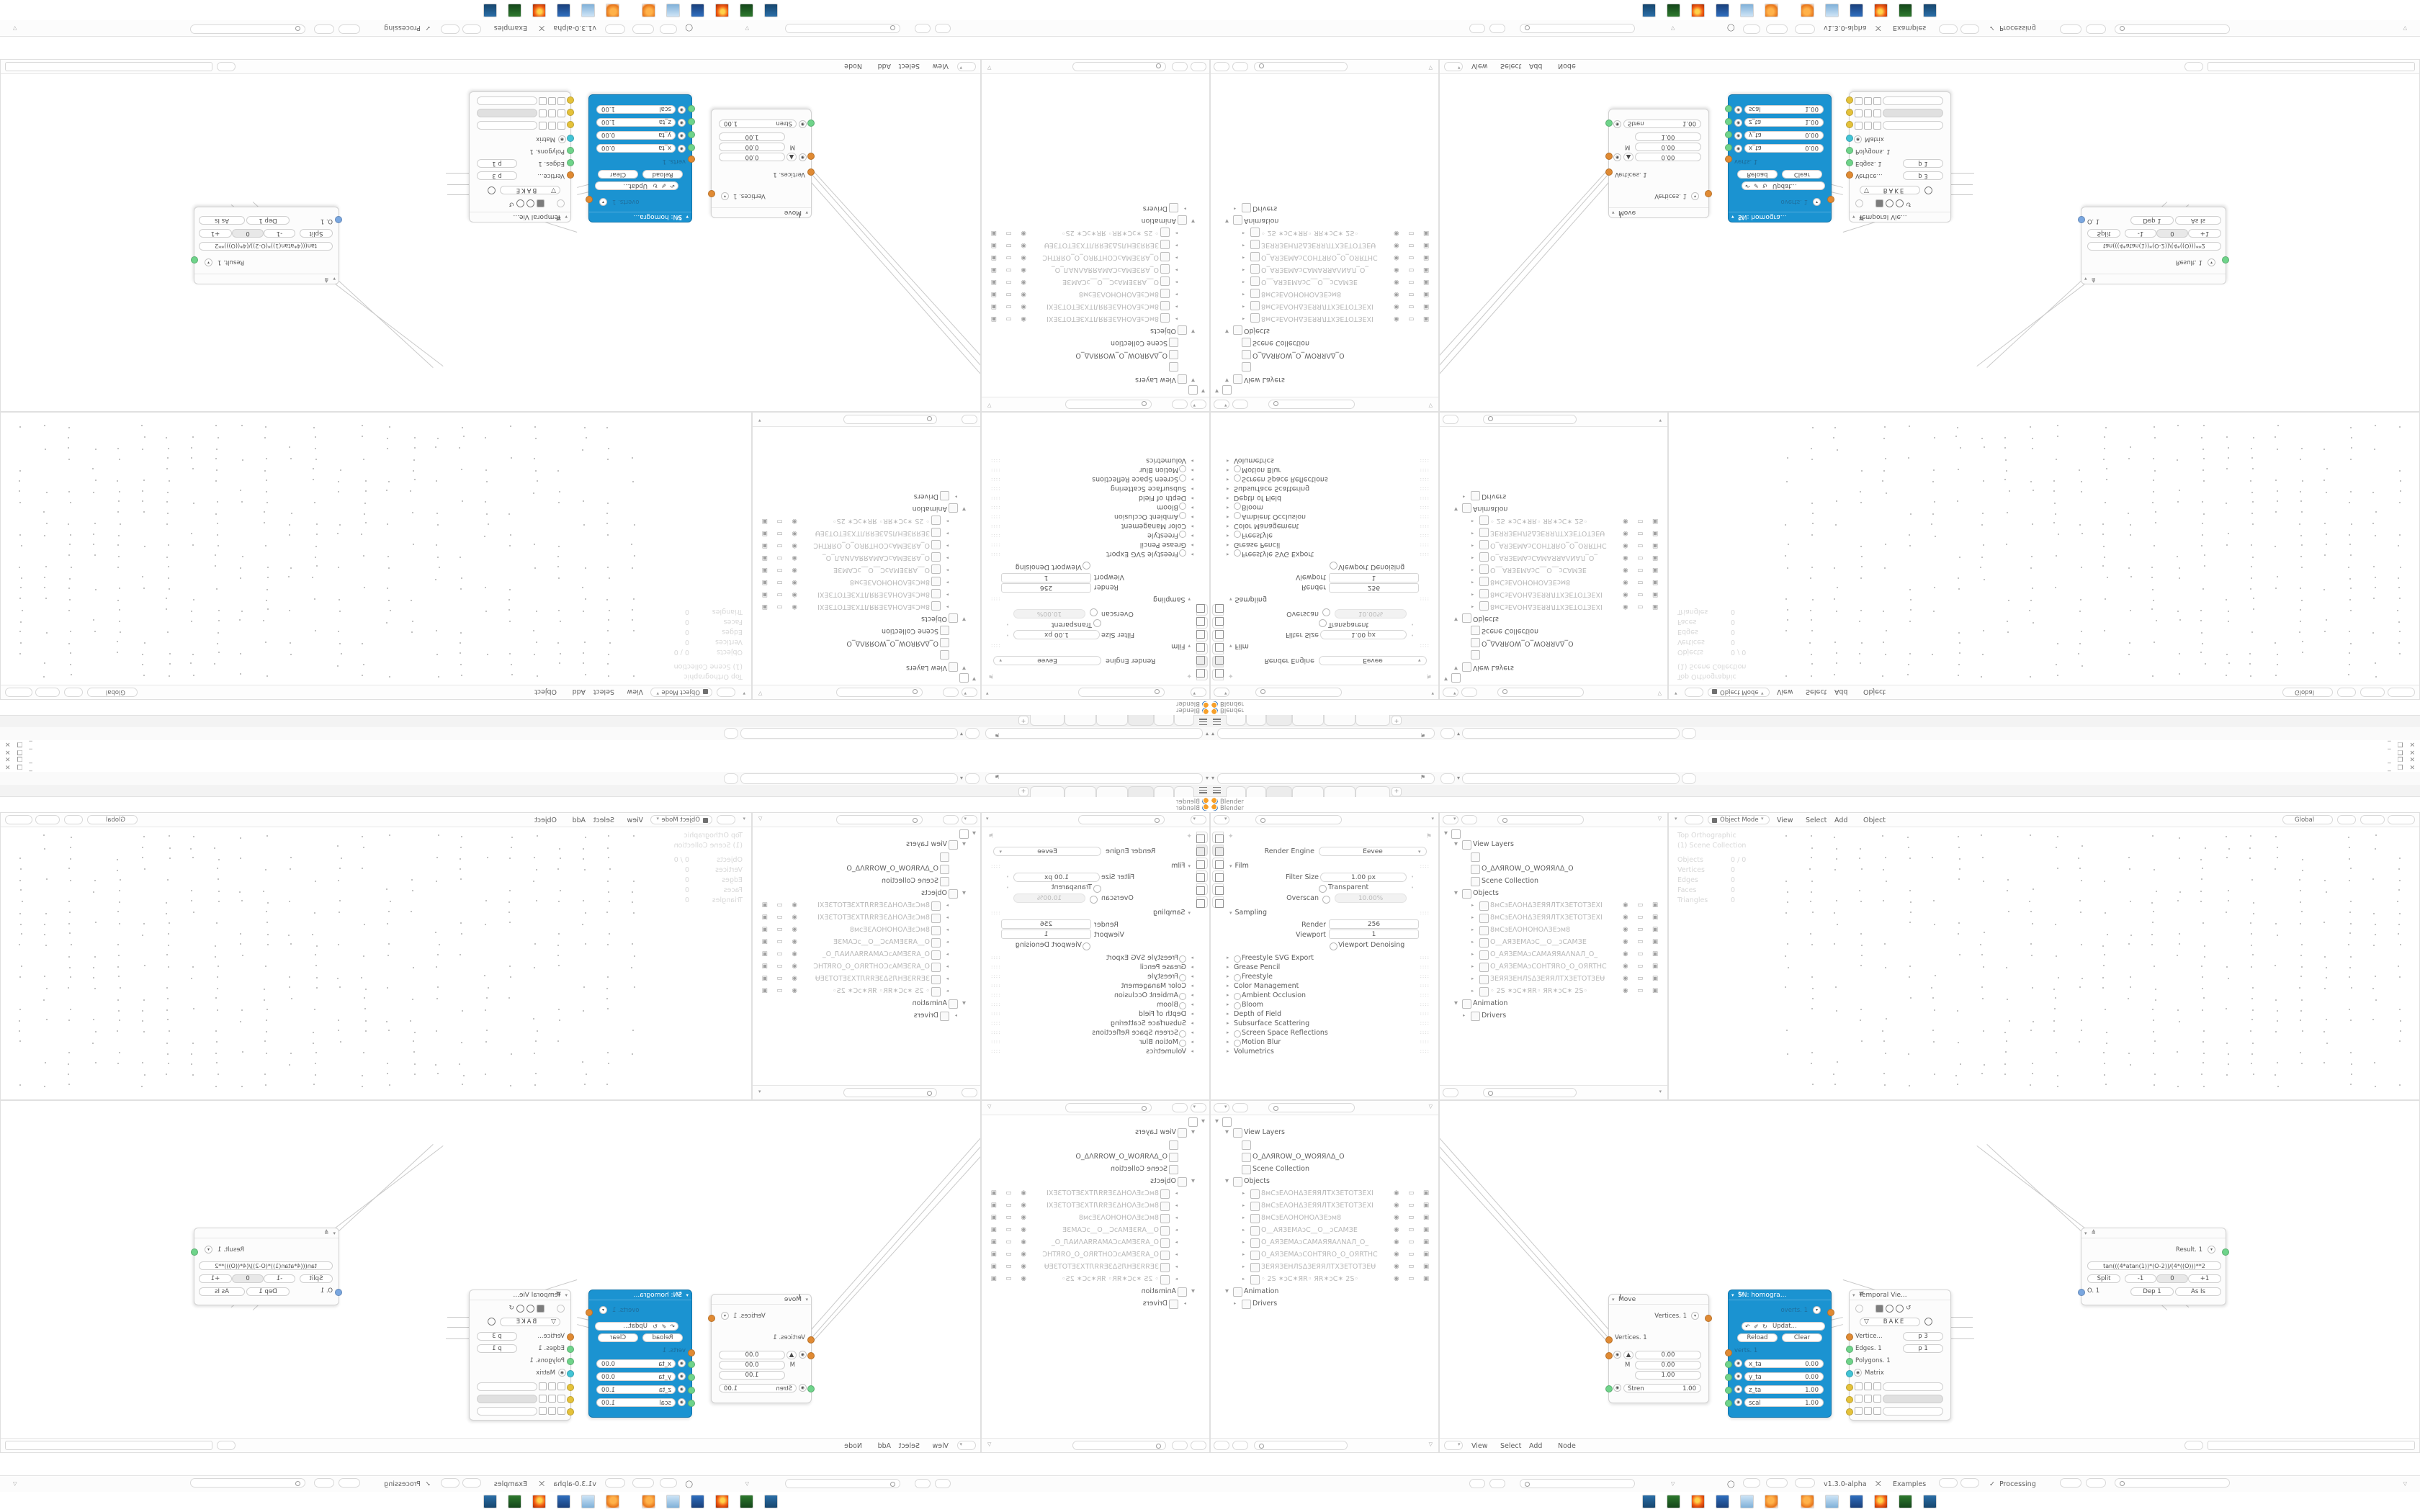  I want to click on node-menu-view: View, so click(1479, 1446).